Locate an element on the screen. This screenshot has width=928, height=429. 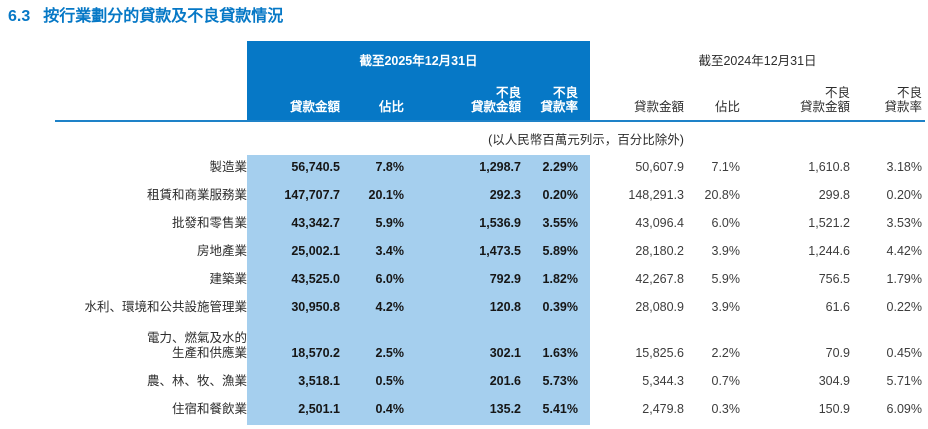
cell-2025-npl-amount: 302.1 is located at coordinates (469, 346).